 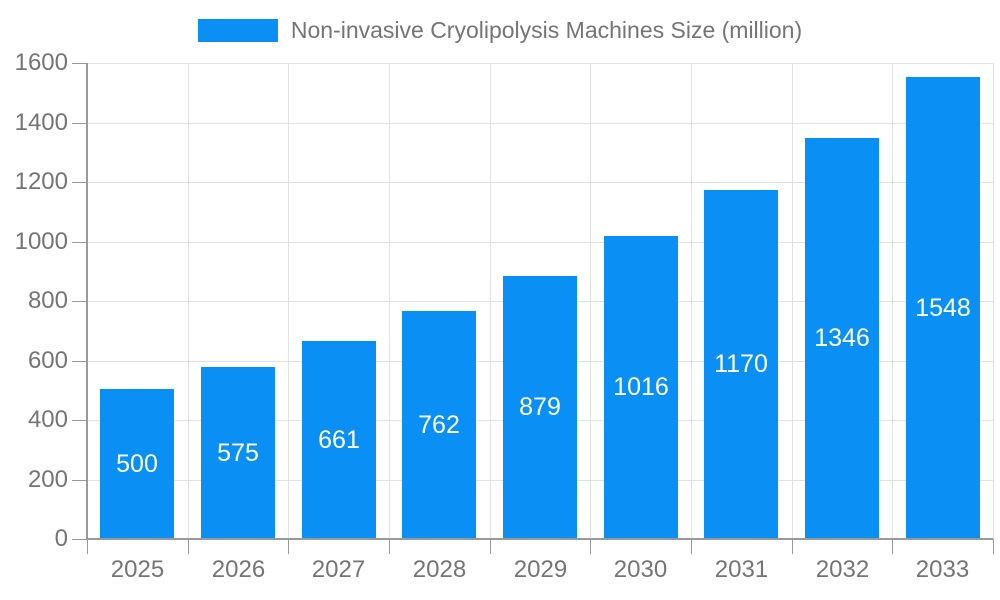 I want to click on bar-value-label: 661, so click(x=339, y=440).